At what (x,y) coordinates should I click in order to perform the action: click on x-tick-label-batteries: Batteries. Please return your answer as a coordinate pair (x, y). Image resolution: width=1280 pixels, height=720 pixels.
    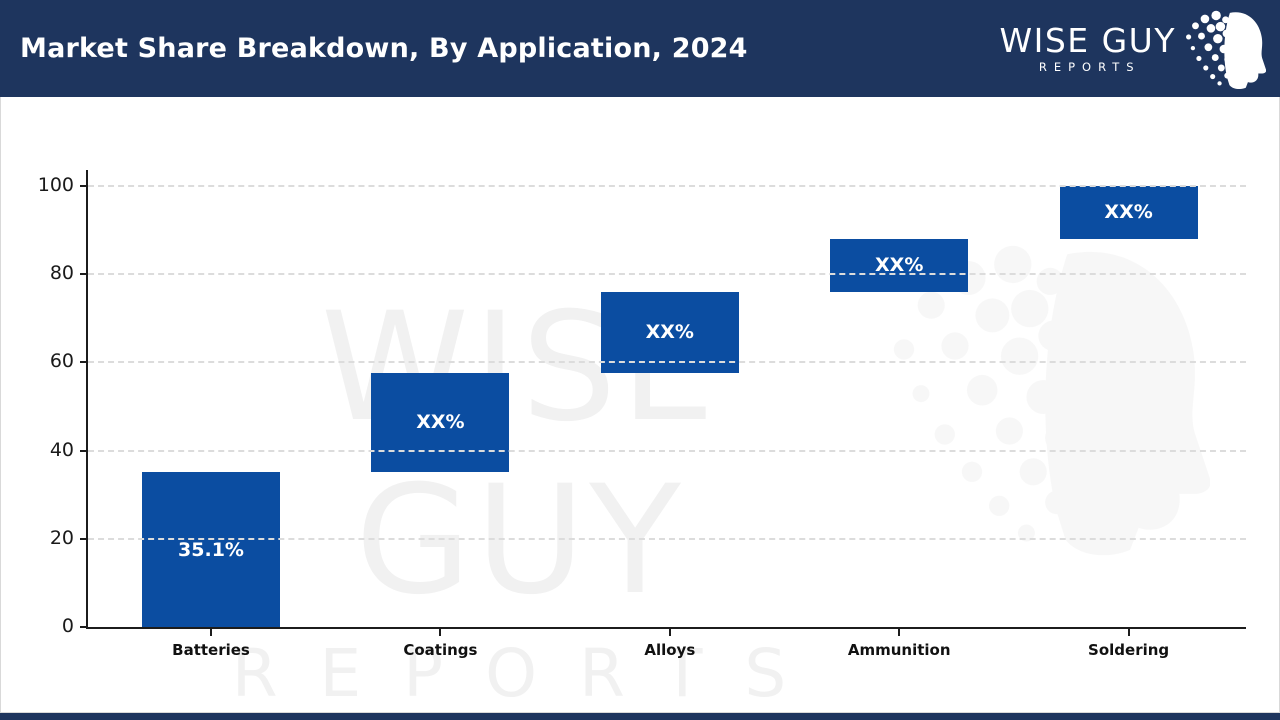
    Looking at the image, I should click on (211, 650).